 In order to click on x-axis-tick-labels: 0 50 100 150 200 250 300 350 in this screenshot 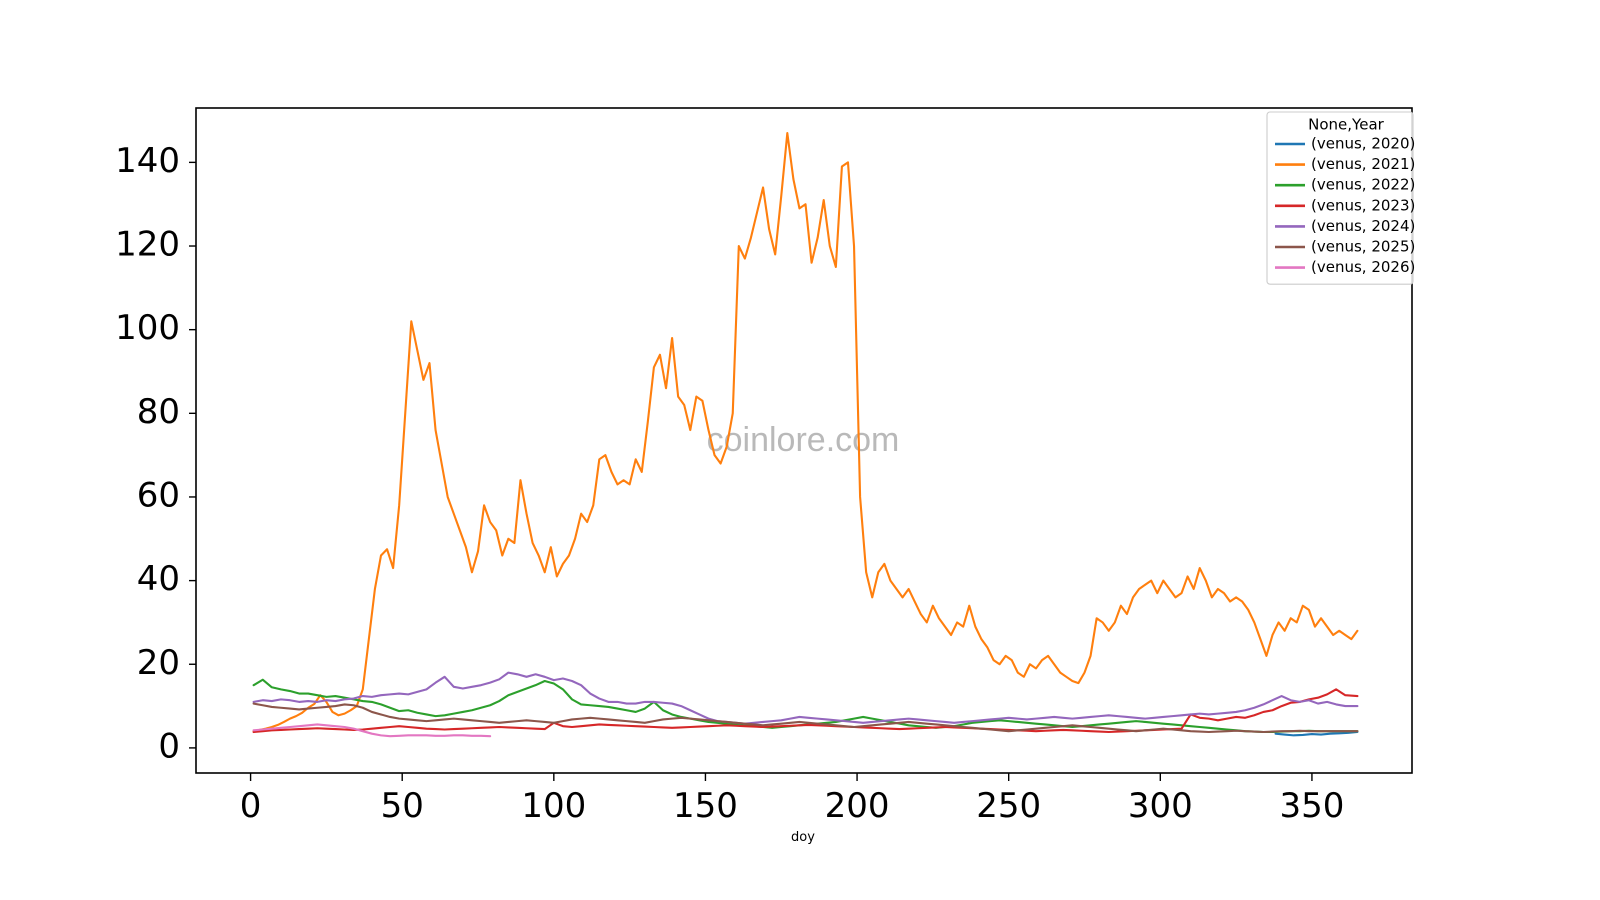, I will do `click(792, 806)`.